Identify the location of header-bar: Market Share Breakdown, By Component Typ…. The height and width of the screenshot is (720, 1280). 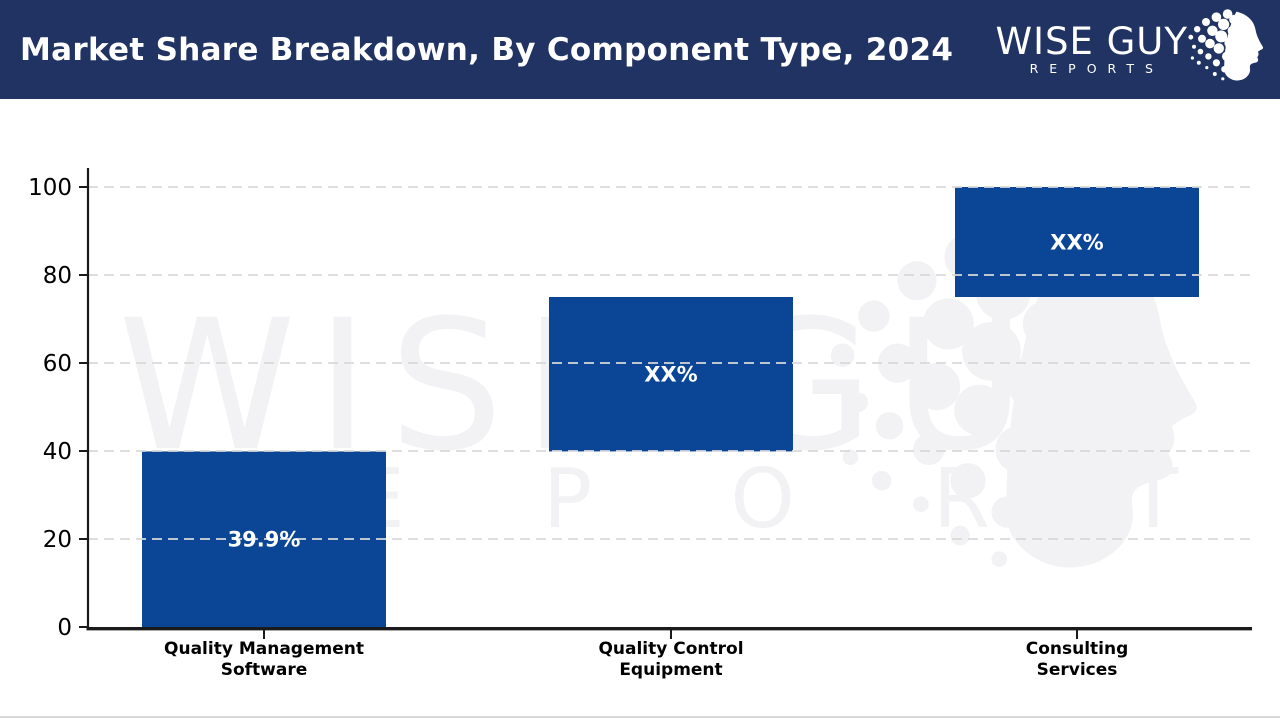
(640, 49).